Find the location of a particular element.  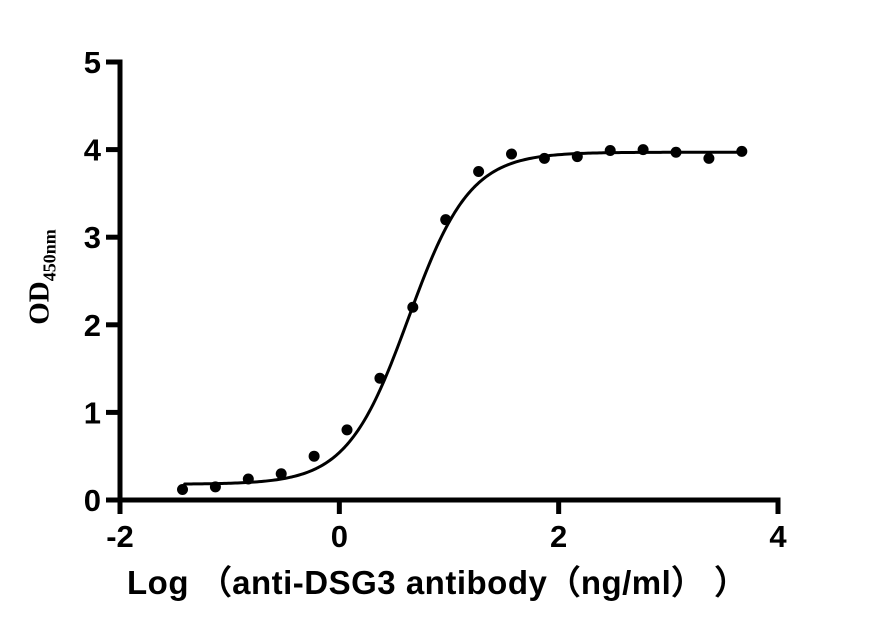

x-tick-label: 0 is located at coordinates (339, 536).